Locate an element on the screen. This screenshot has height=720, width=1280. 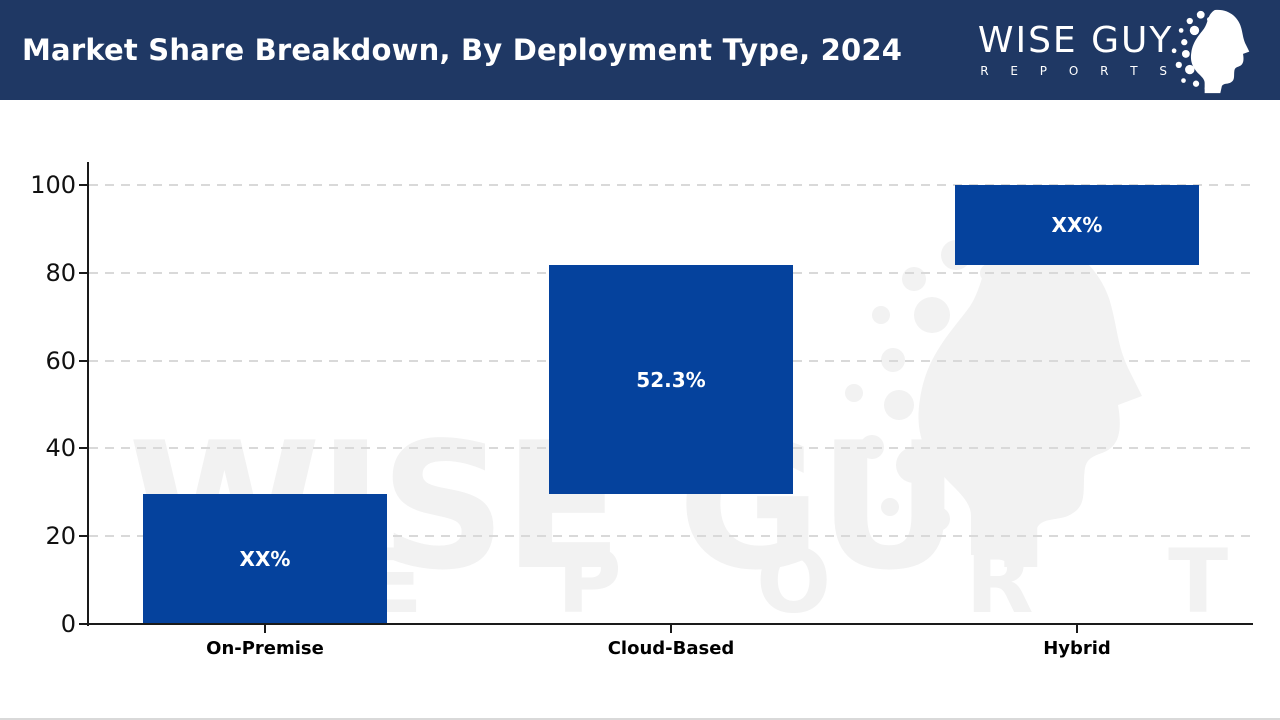
y-tick-label-20: 20 is located at coordinates (60, 536).